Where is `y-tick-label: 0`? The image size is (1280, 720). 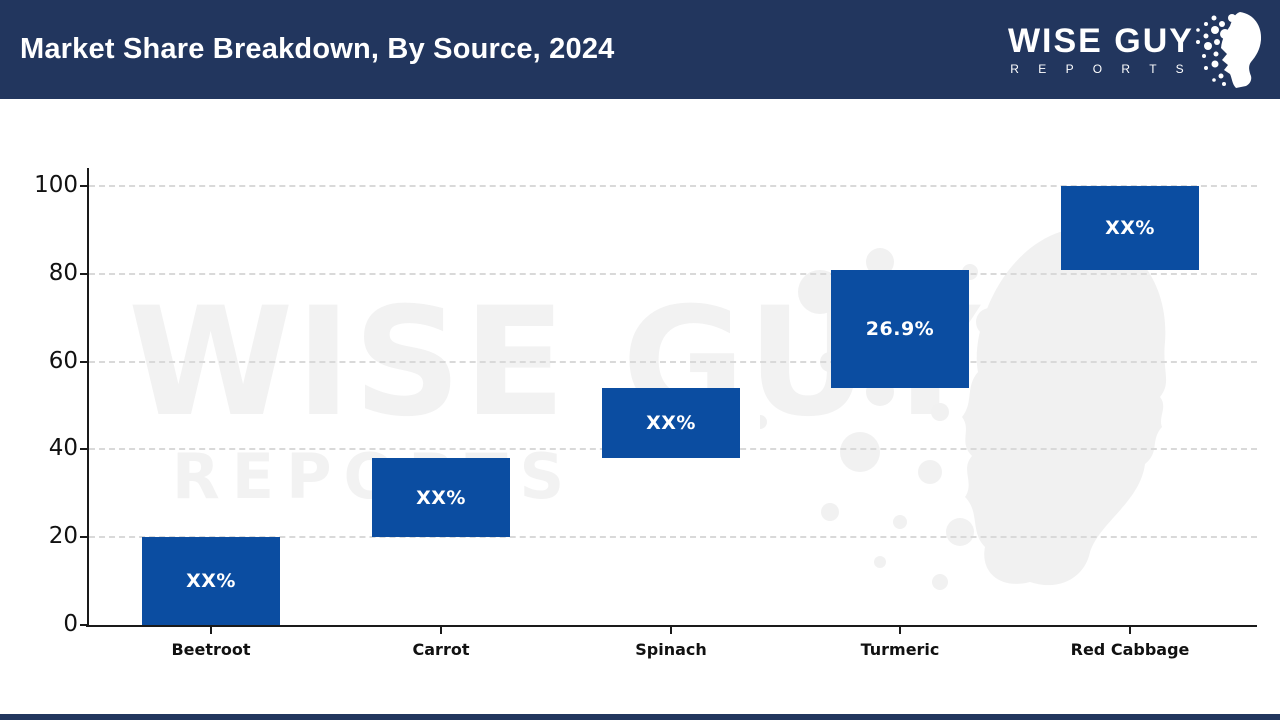 y-tick-label: 0 is located at coordinates (70, 624).